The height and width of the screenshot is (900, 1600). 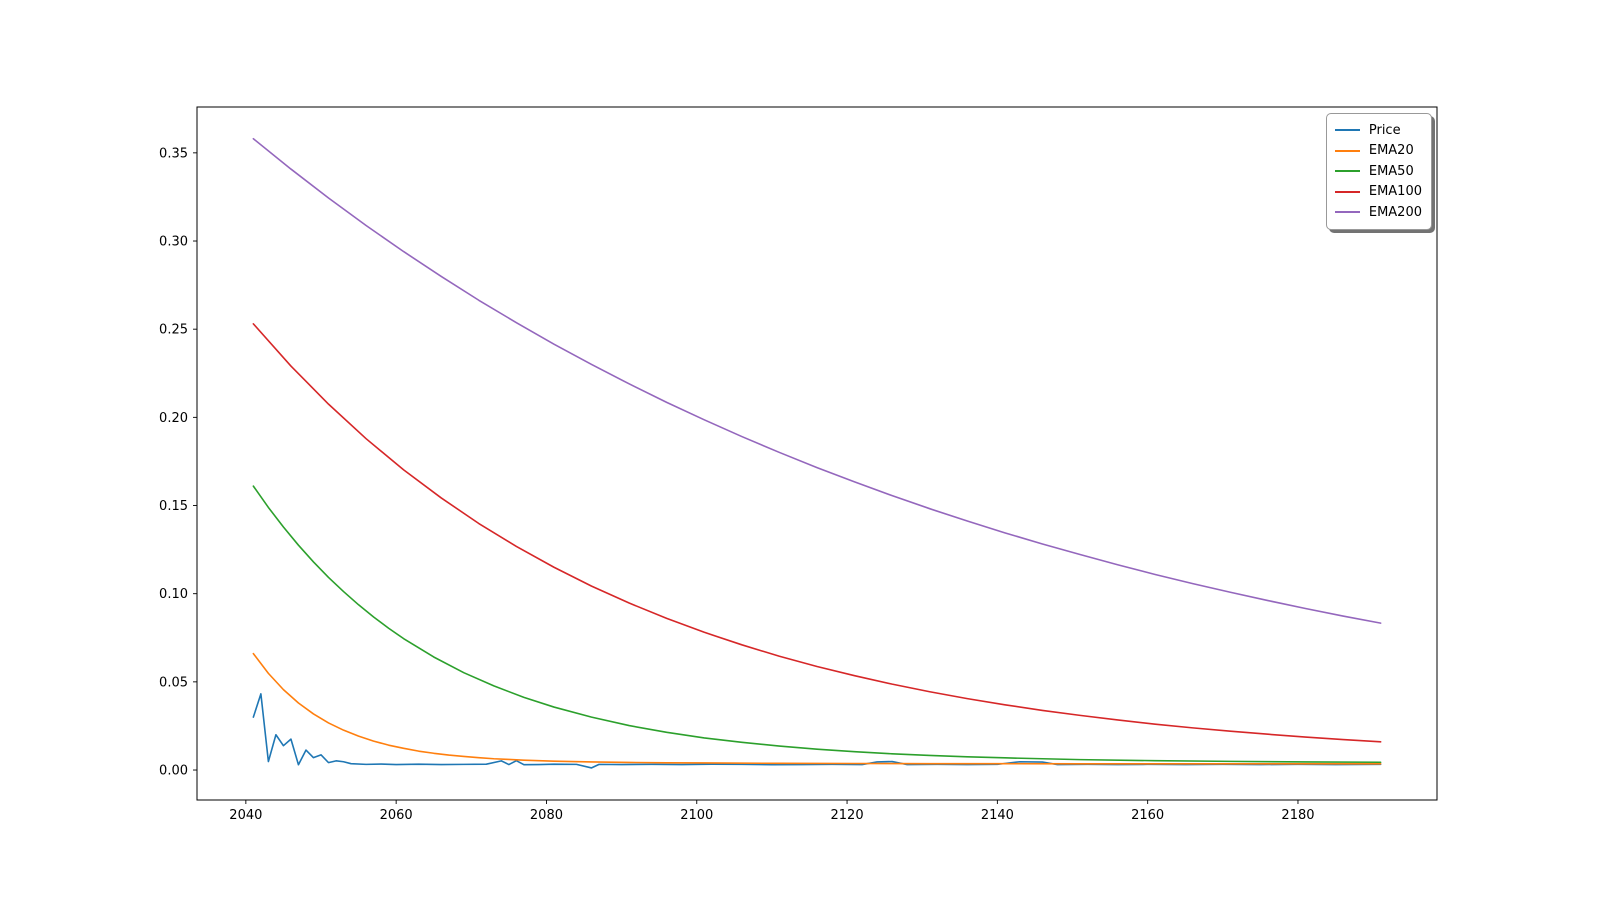 I want to click on legend-item-label: EMA50, so click(x=1391, y=171).